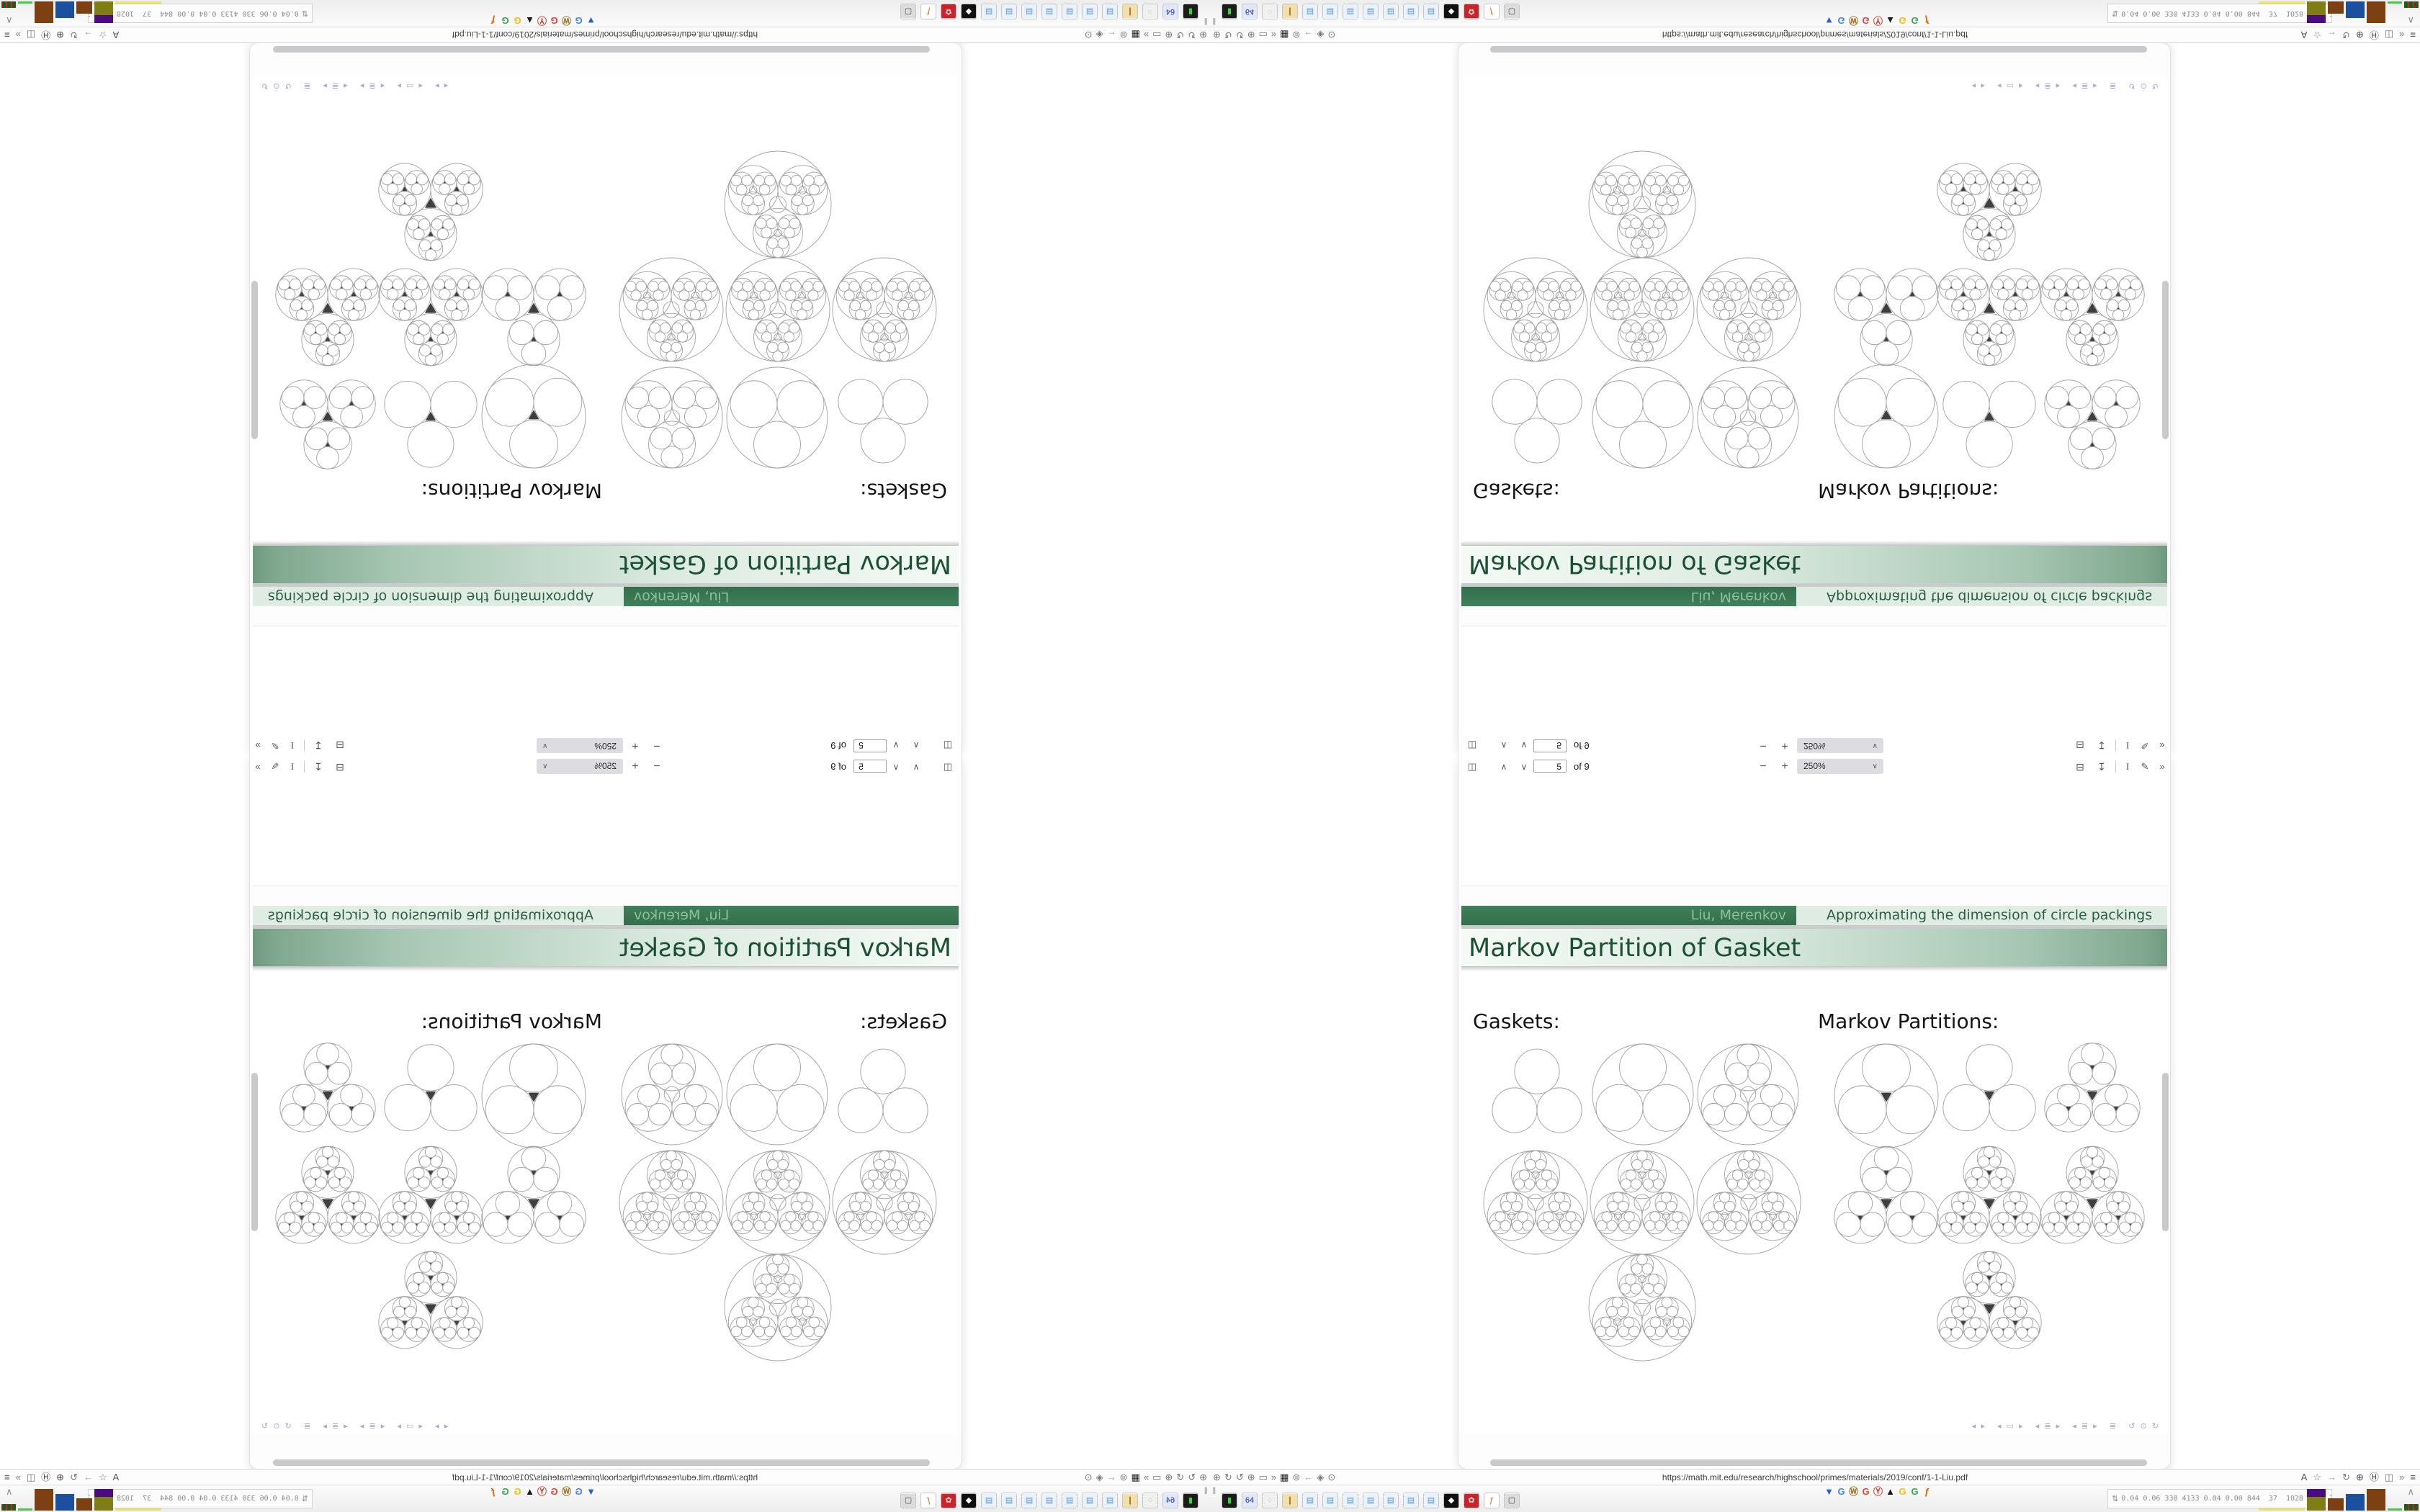  I want to click on favicon-google-red: G, so click(1866, 20).